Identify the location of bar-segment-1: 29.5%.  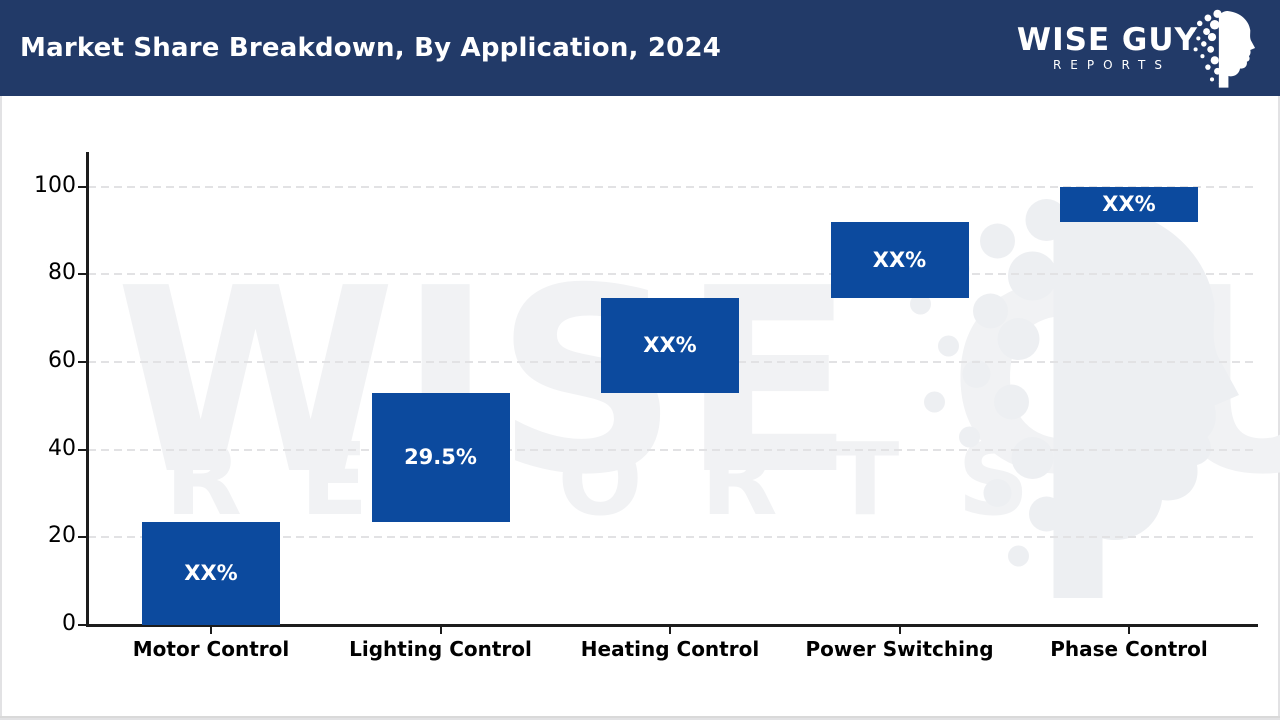
(440, 457).